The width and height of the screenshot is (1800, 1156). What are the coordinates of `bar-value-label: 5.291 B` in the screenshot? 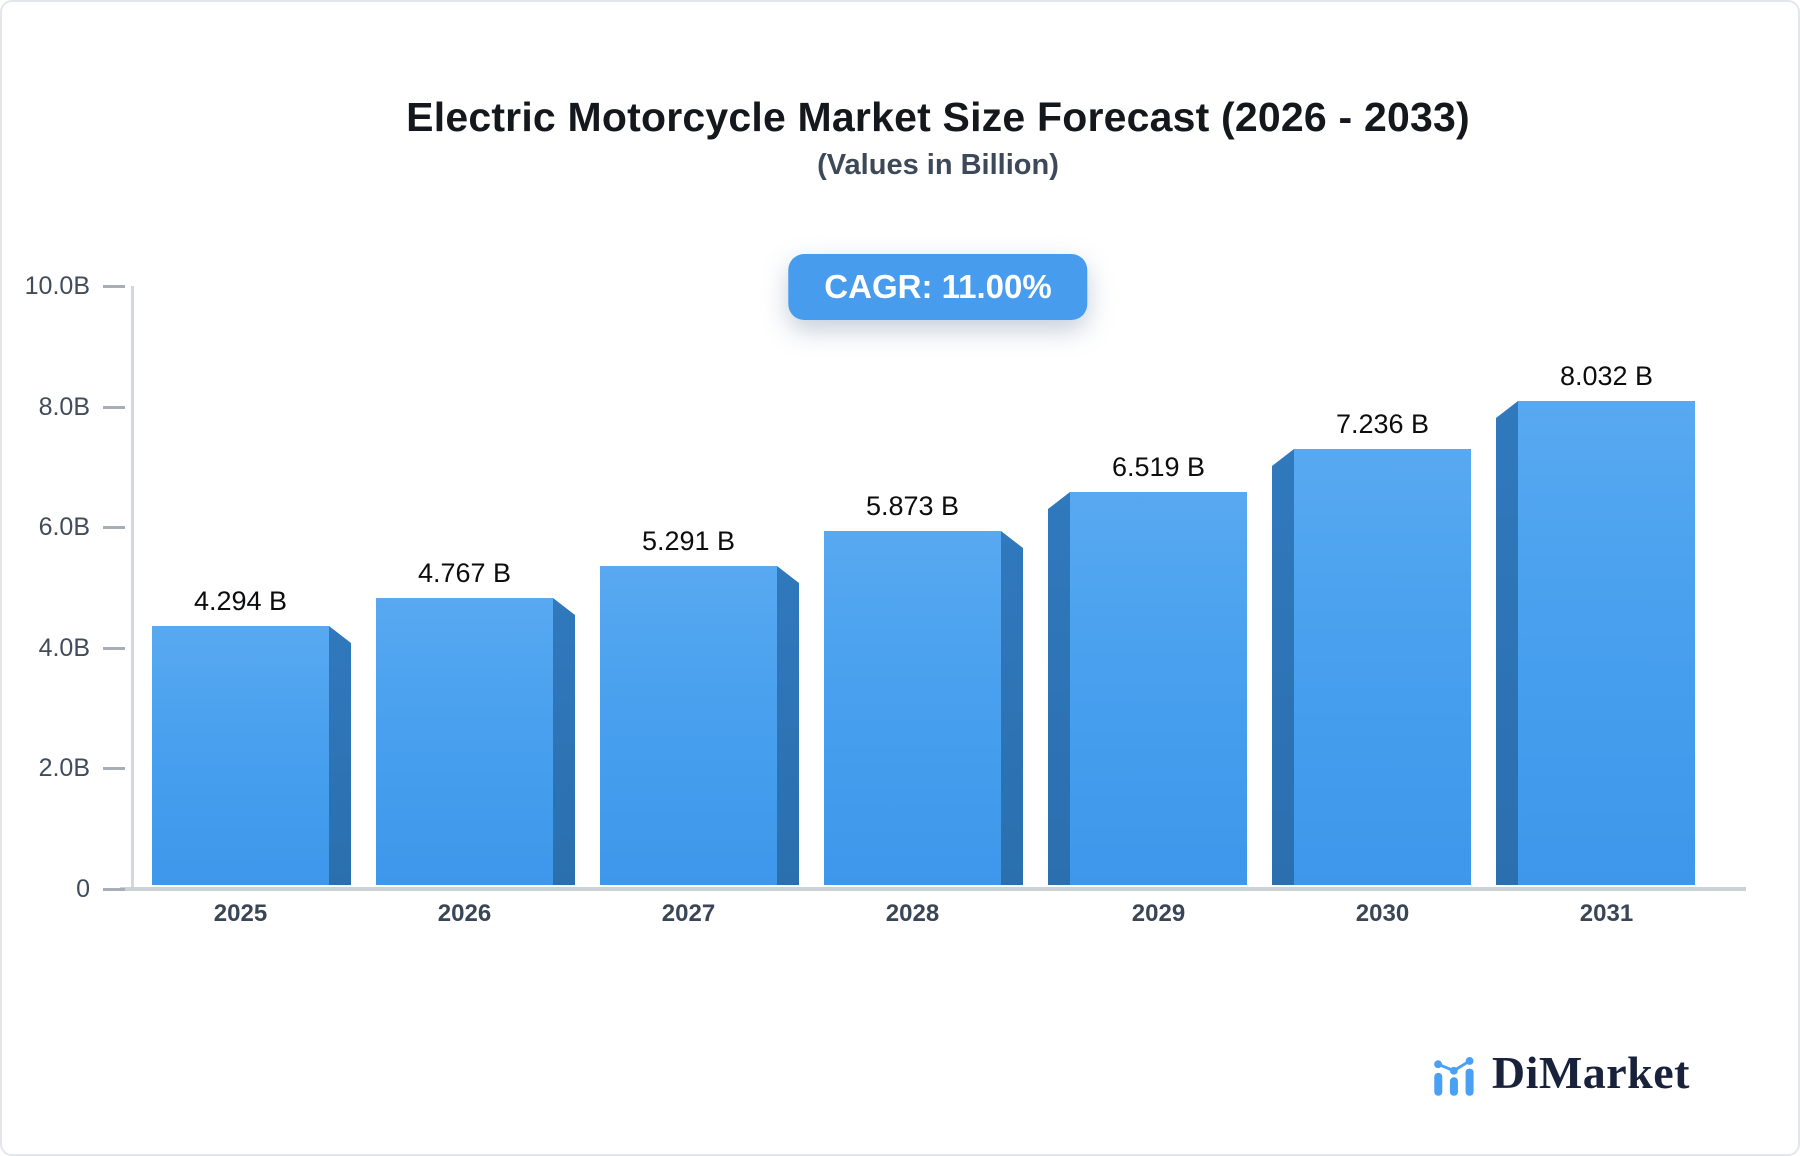 It's located at (688, 541).